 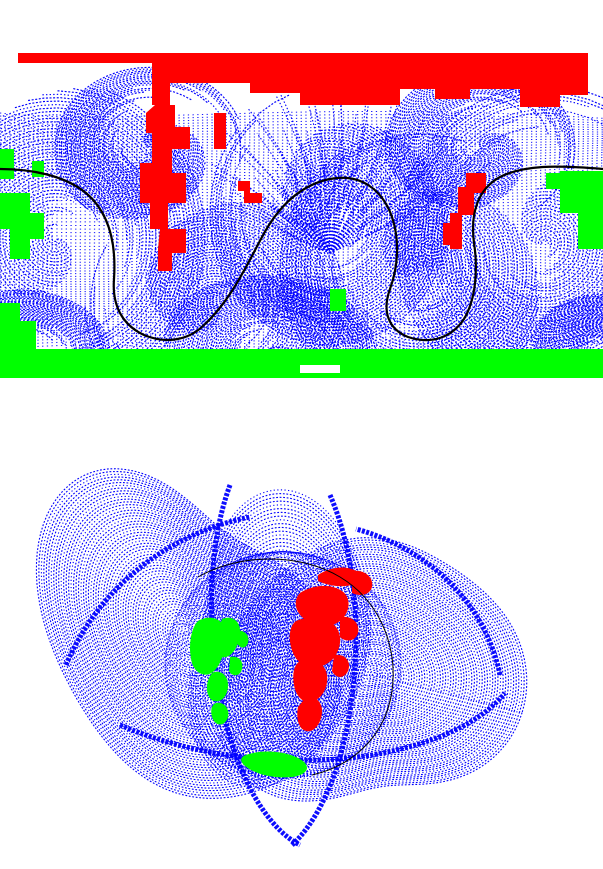 What do you see at coordinates (331, 649) in the screenshot?
I see `globe-north-mask` at bounding box center [331, 649].